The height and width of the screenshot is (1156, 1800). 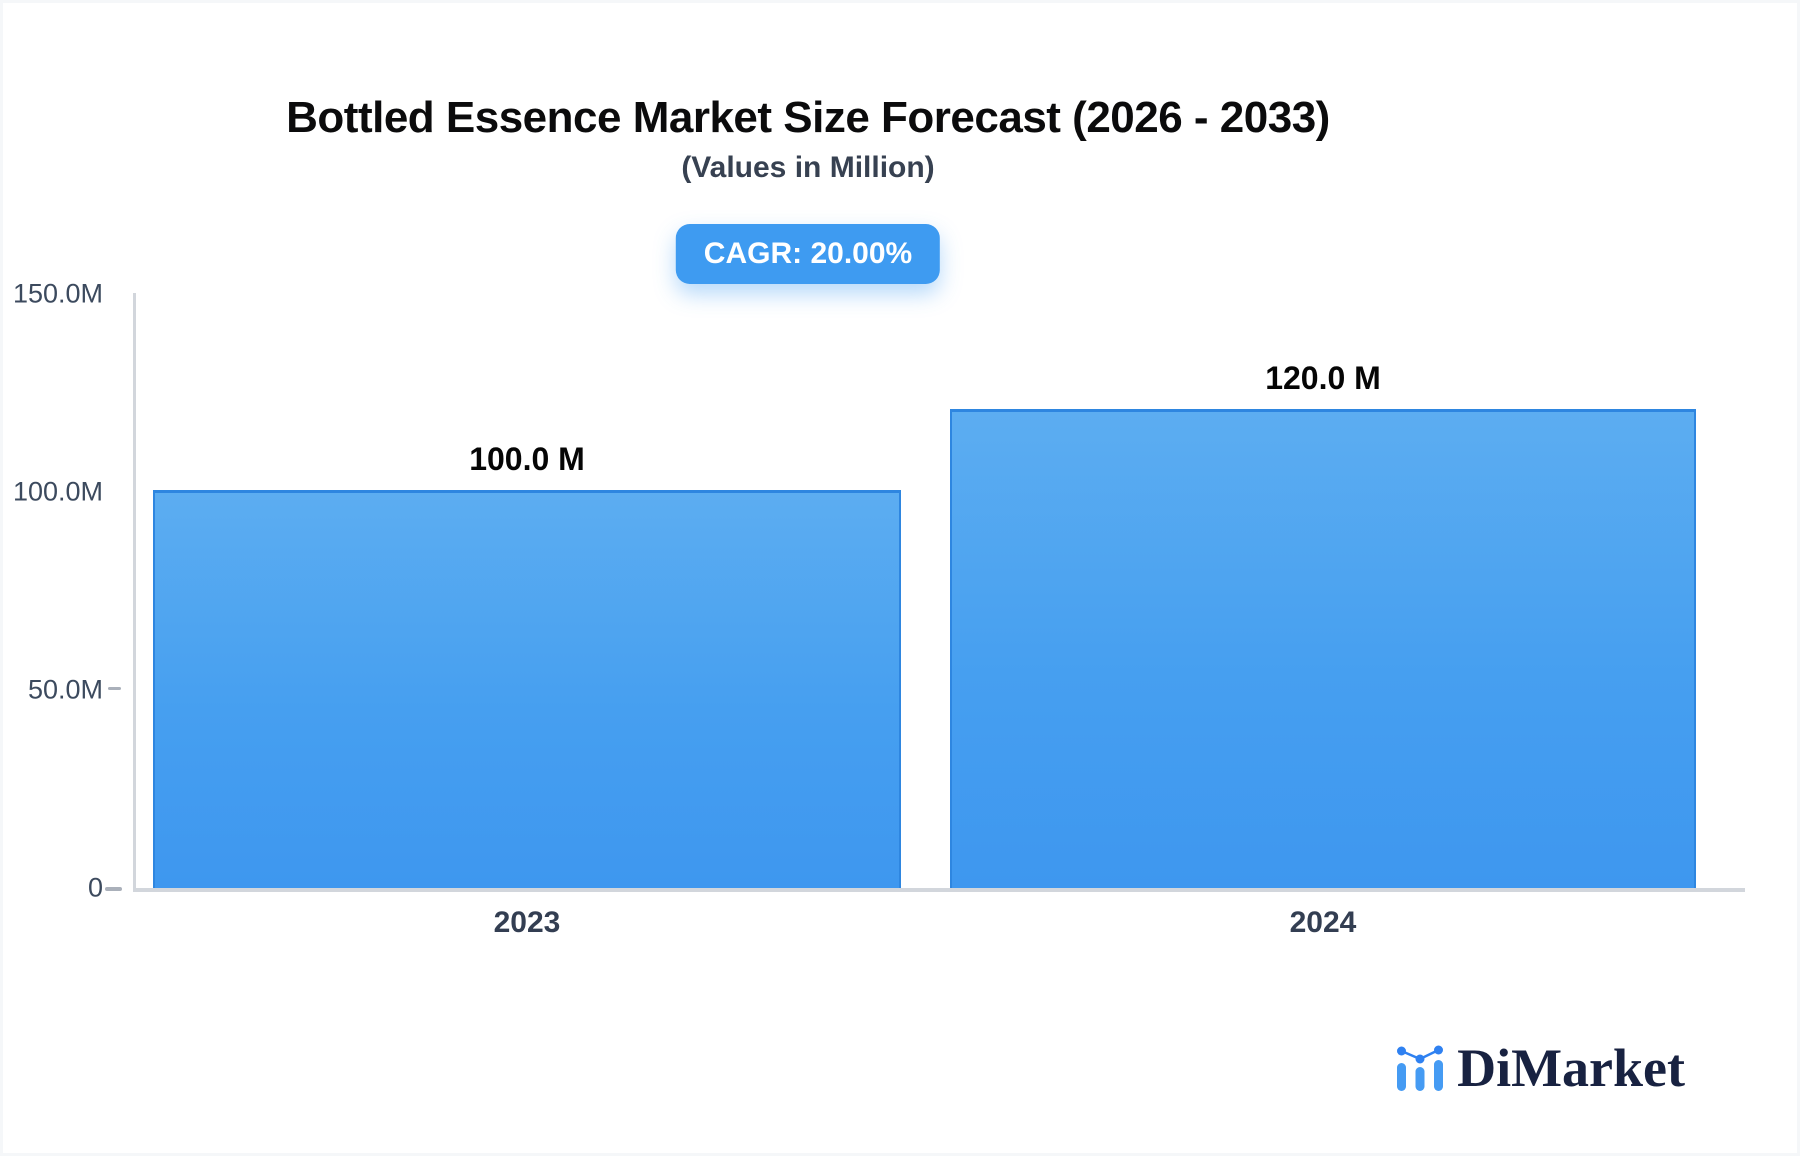 What do you see at coordinates (527, 922) in the screenshot?
I see `x-axis-label-2023: 2023` at bounding box center [527, 922].